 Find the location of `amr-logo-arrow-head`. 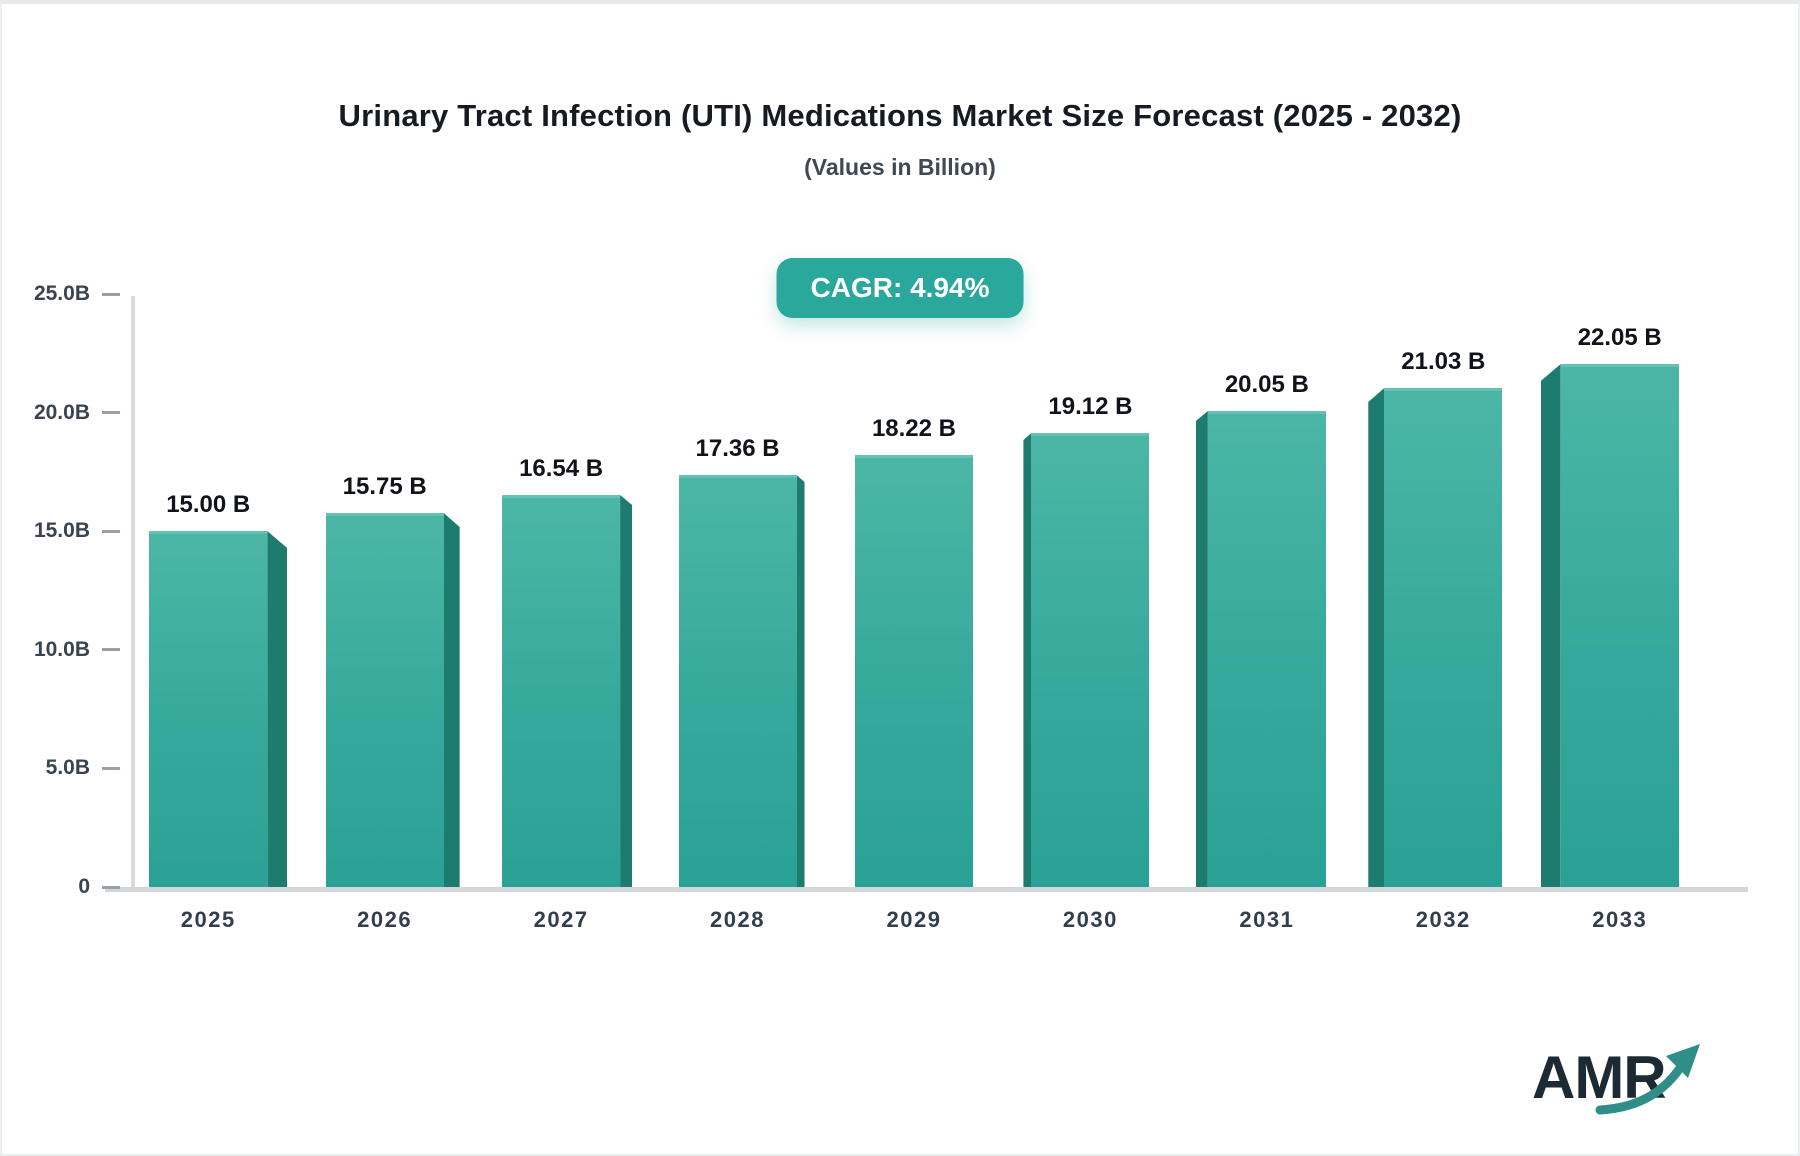

amr-logo-arrow-head is located at coordinates (1683, 1061).